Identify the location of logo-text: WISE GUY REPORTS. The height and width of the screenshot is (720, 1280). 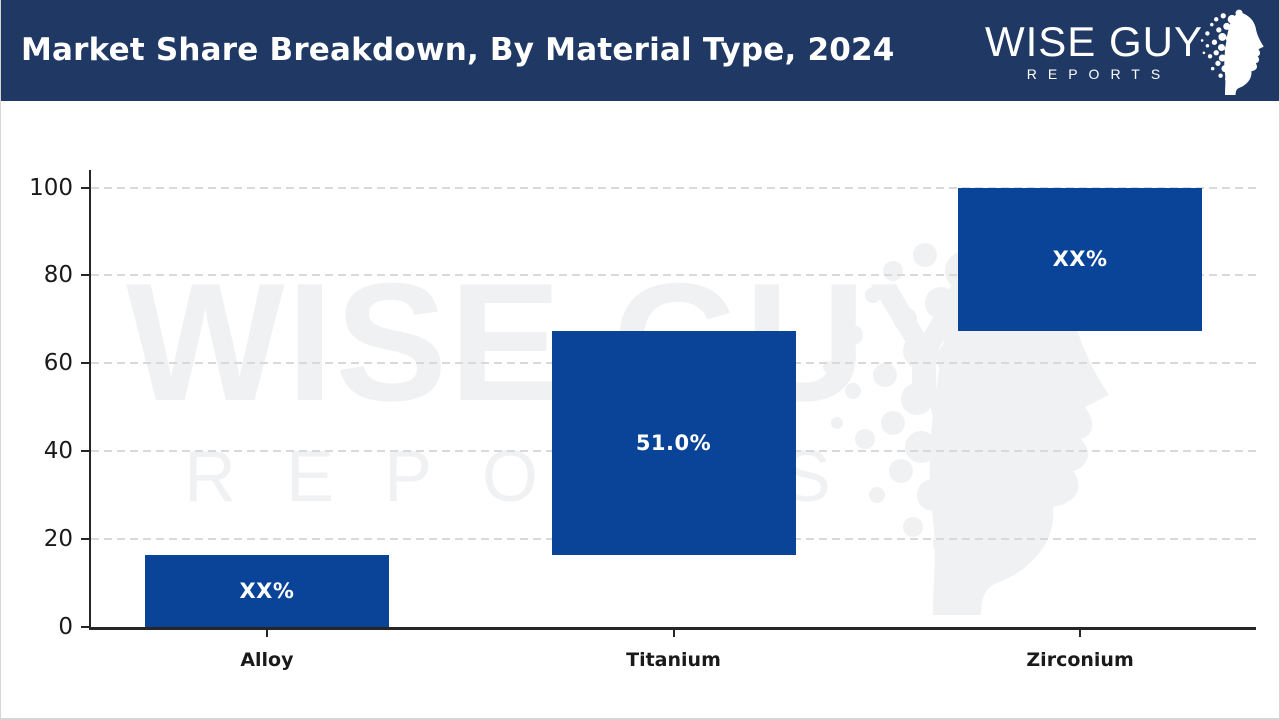
(1093, 50).